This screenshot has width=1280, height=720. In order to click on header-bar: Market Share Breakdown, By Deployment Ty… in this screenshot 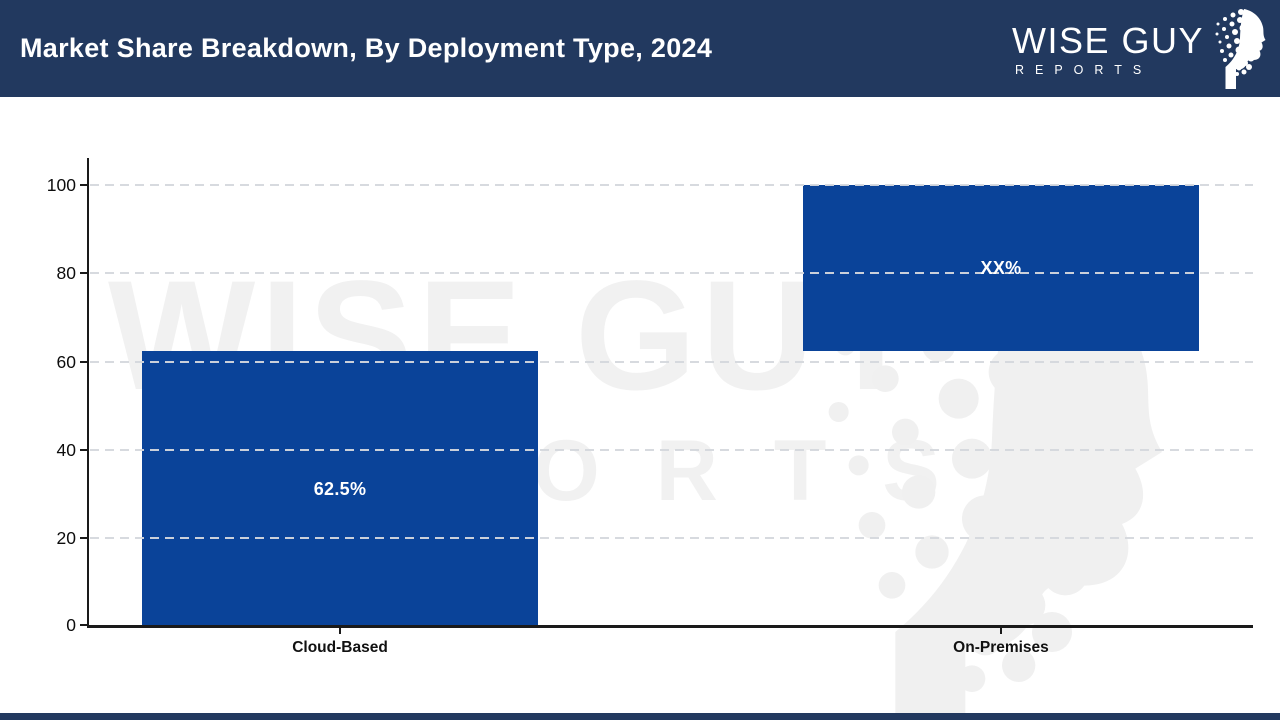, I will do `click(640, 48)`.